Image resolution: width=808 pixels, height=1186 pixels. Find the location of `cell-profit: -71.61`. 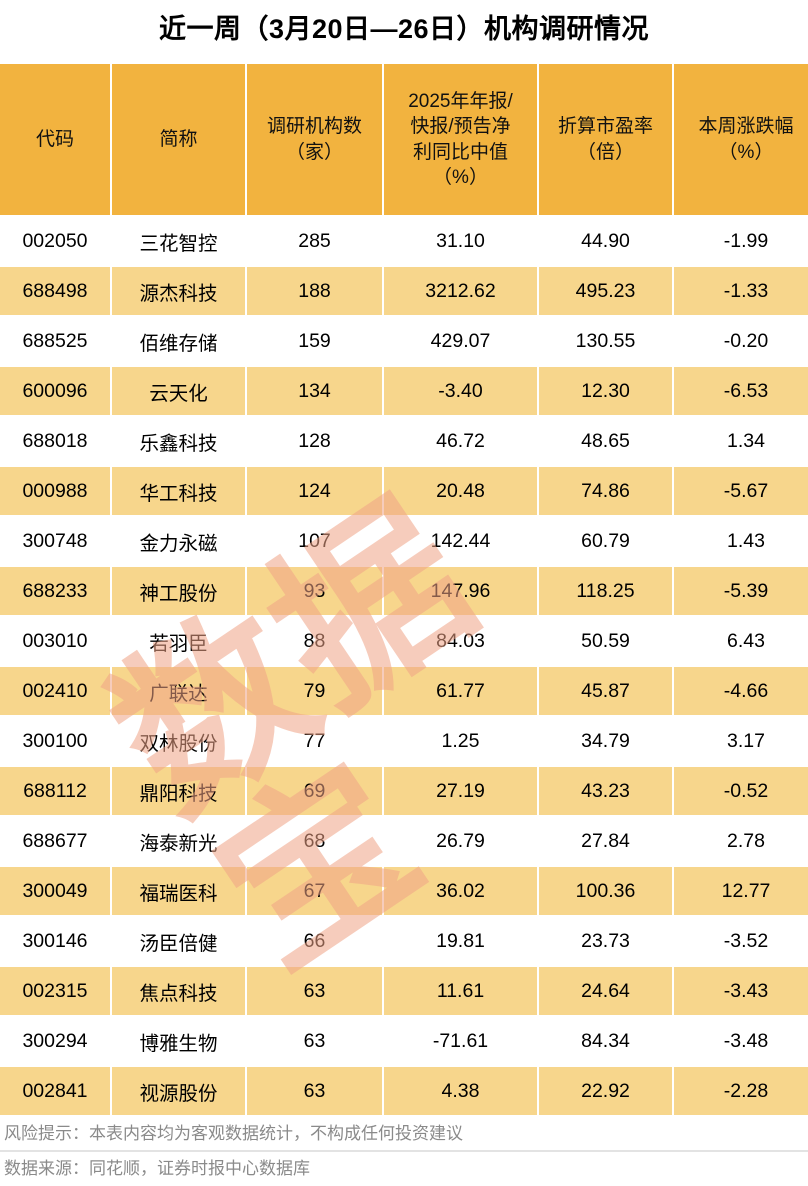

cell-profit: -71.61 is located at coordinates (460, 1041).